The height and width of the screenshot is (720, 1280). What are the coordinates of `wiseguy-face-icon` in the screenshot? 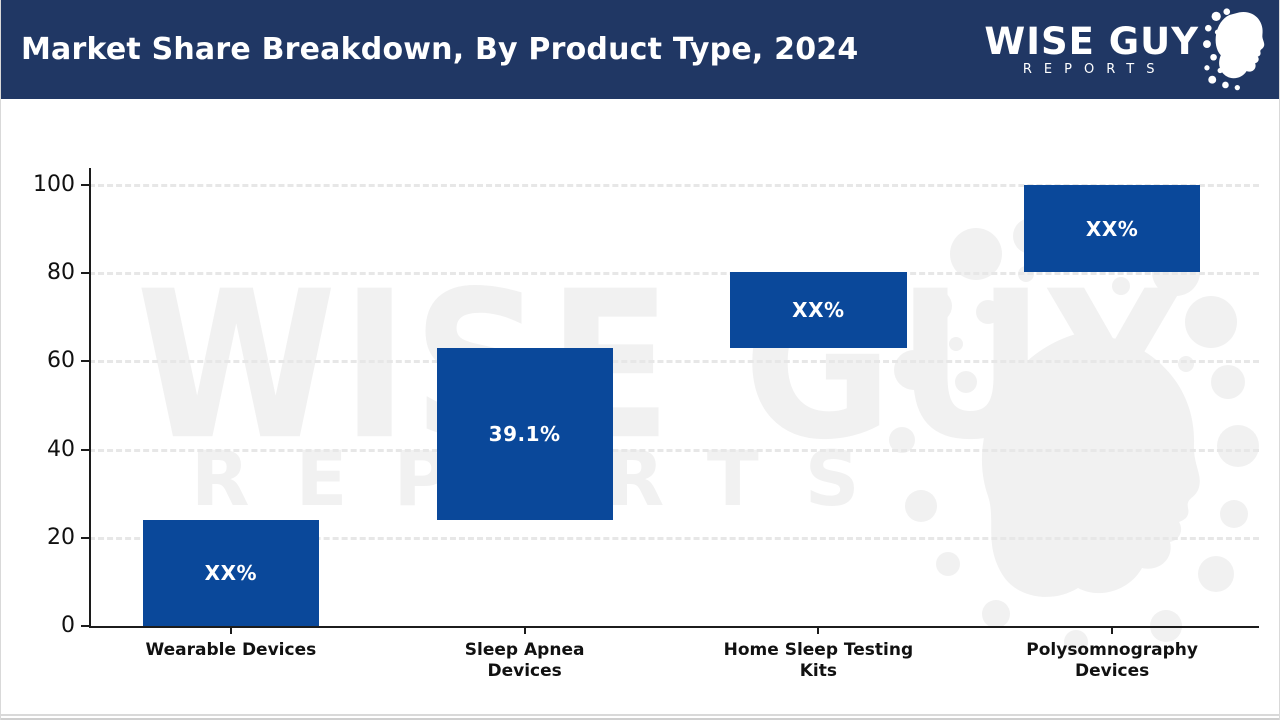 It's located at (1234, 49).